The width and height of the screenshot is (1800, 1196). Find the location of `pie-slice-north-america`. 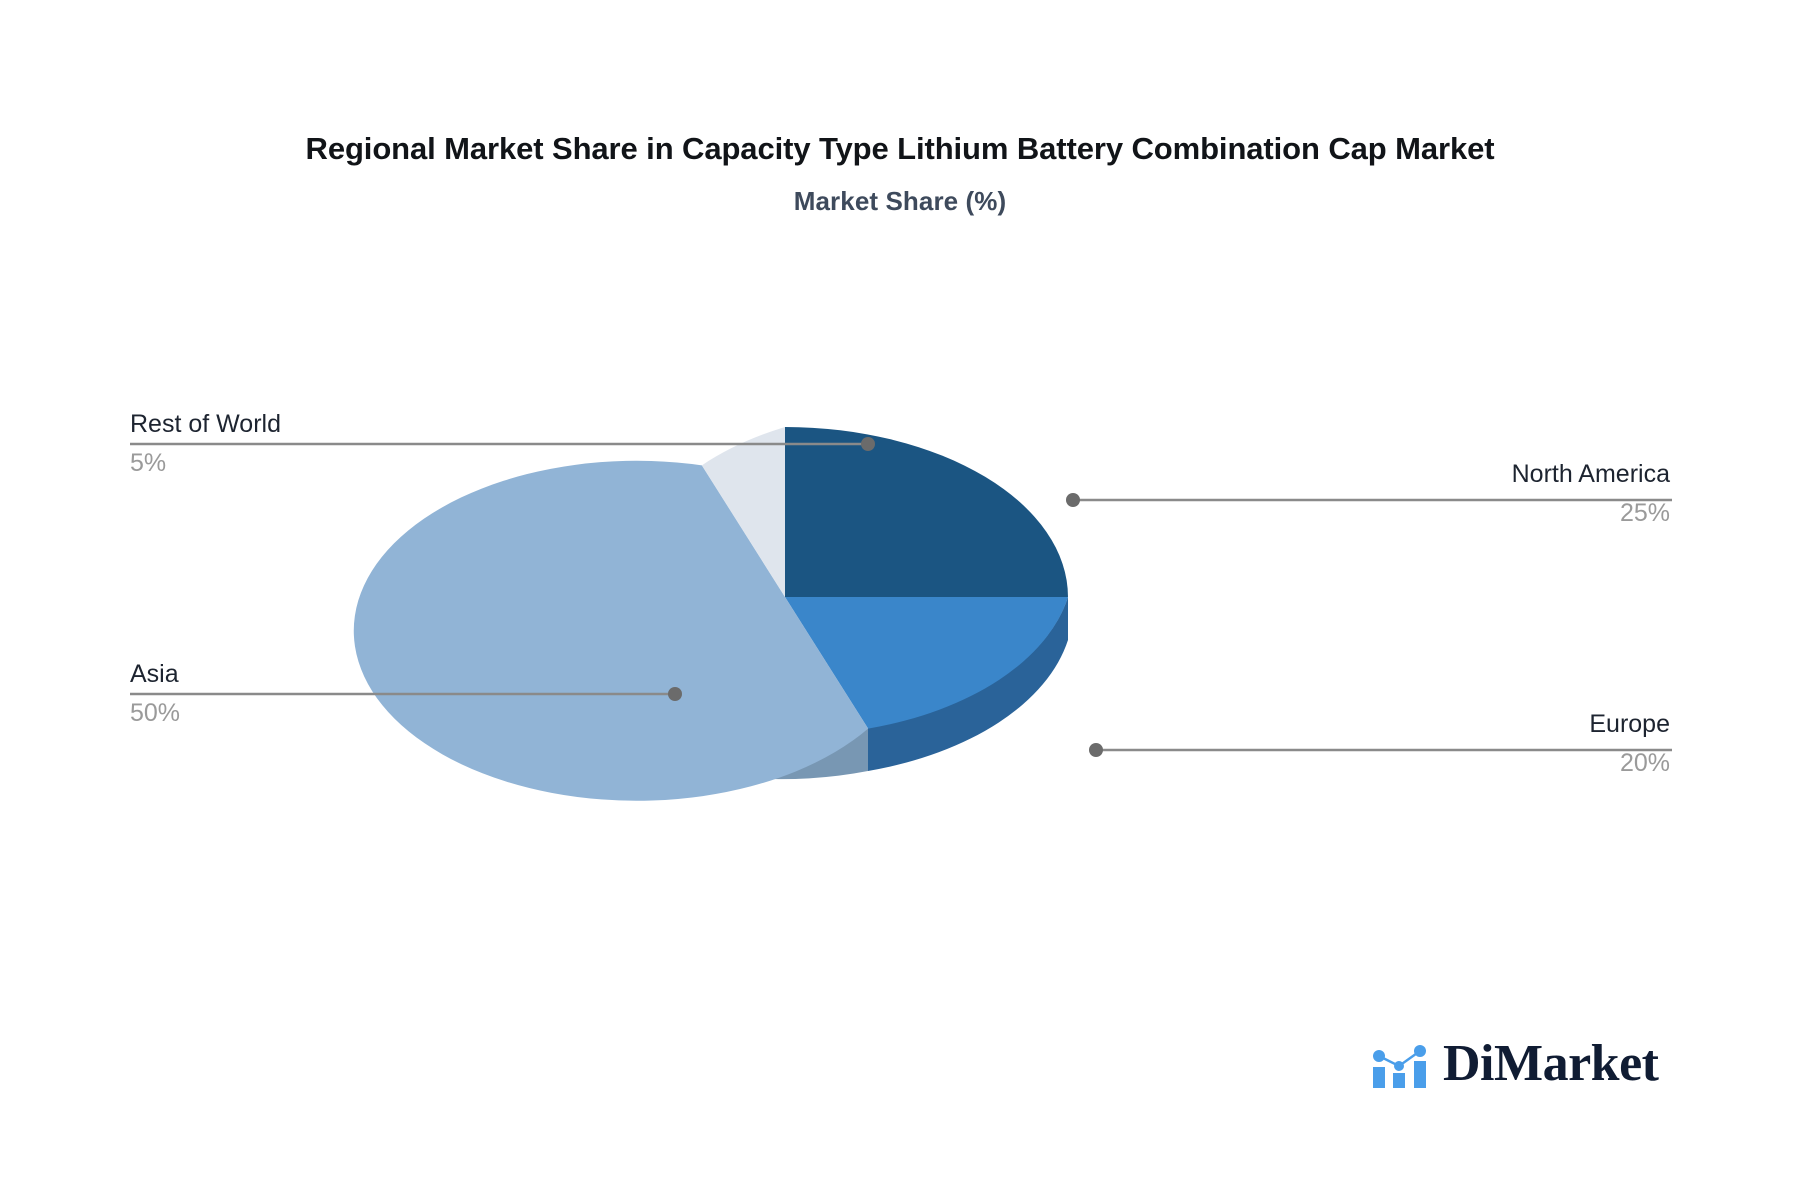

pie-slice-north-america is located at coordinates (926, 512).